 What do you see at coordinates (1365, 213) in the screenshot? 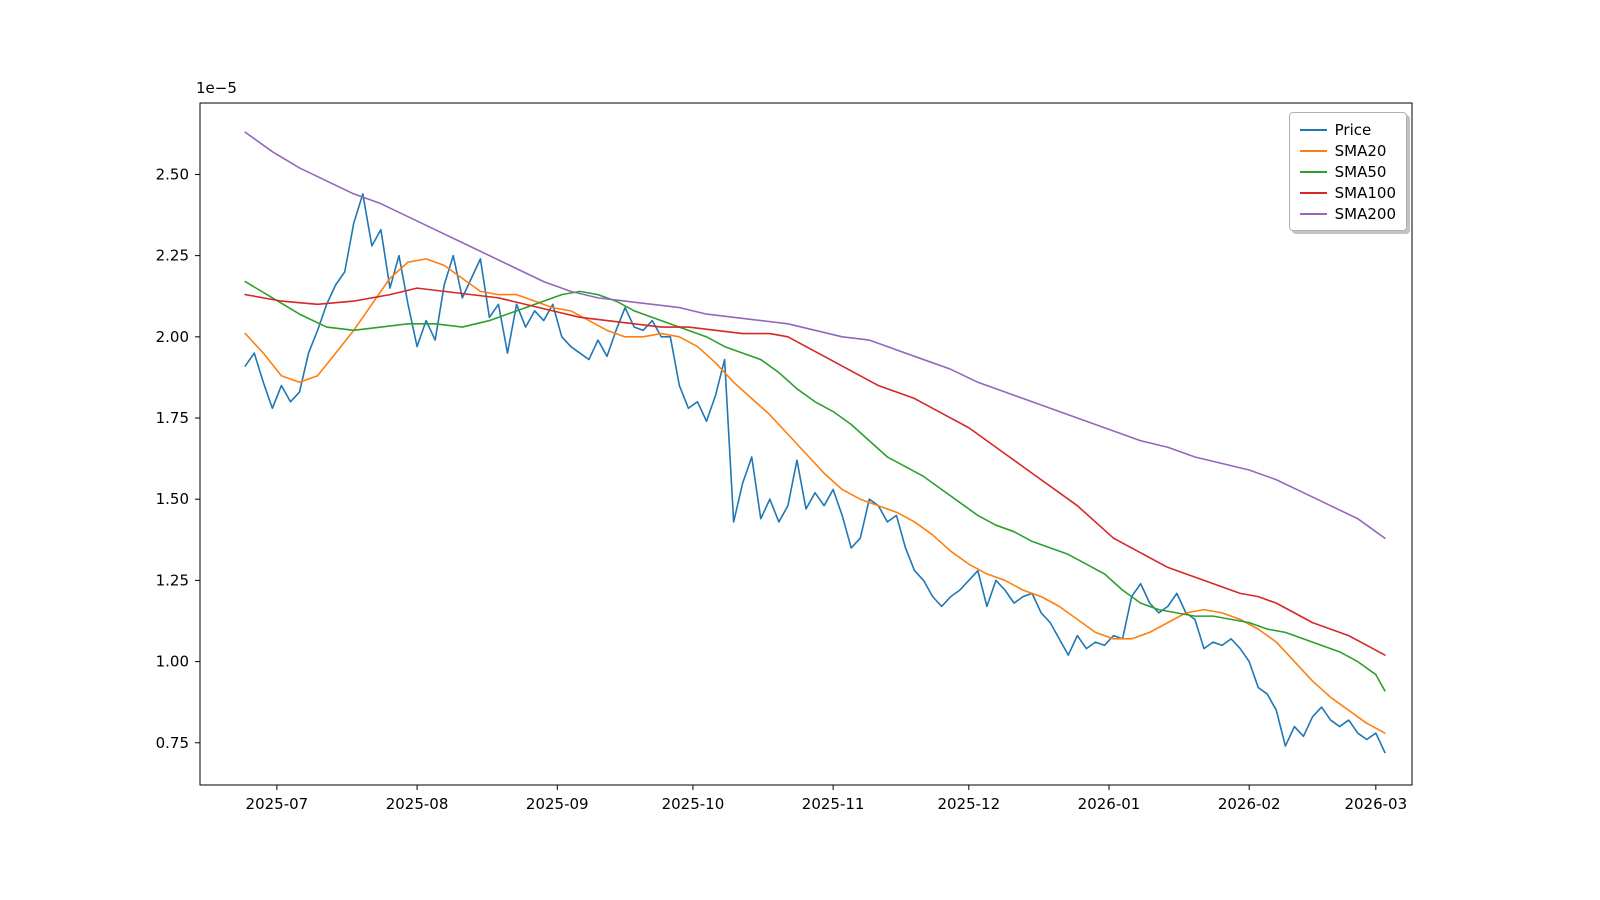
I see `legend-label: SMA200` at bounding box center [1365, 213].